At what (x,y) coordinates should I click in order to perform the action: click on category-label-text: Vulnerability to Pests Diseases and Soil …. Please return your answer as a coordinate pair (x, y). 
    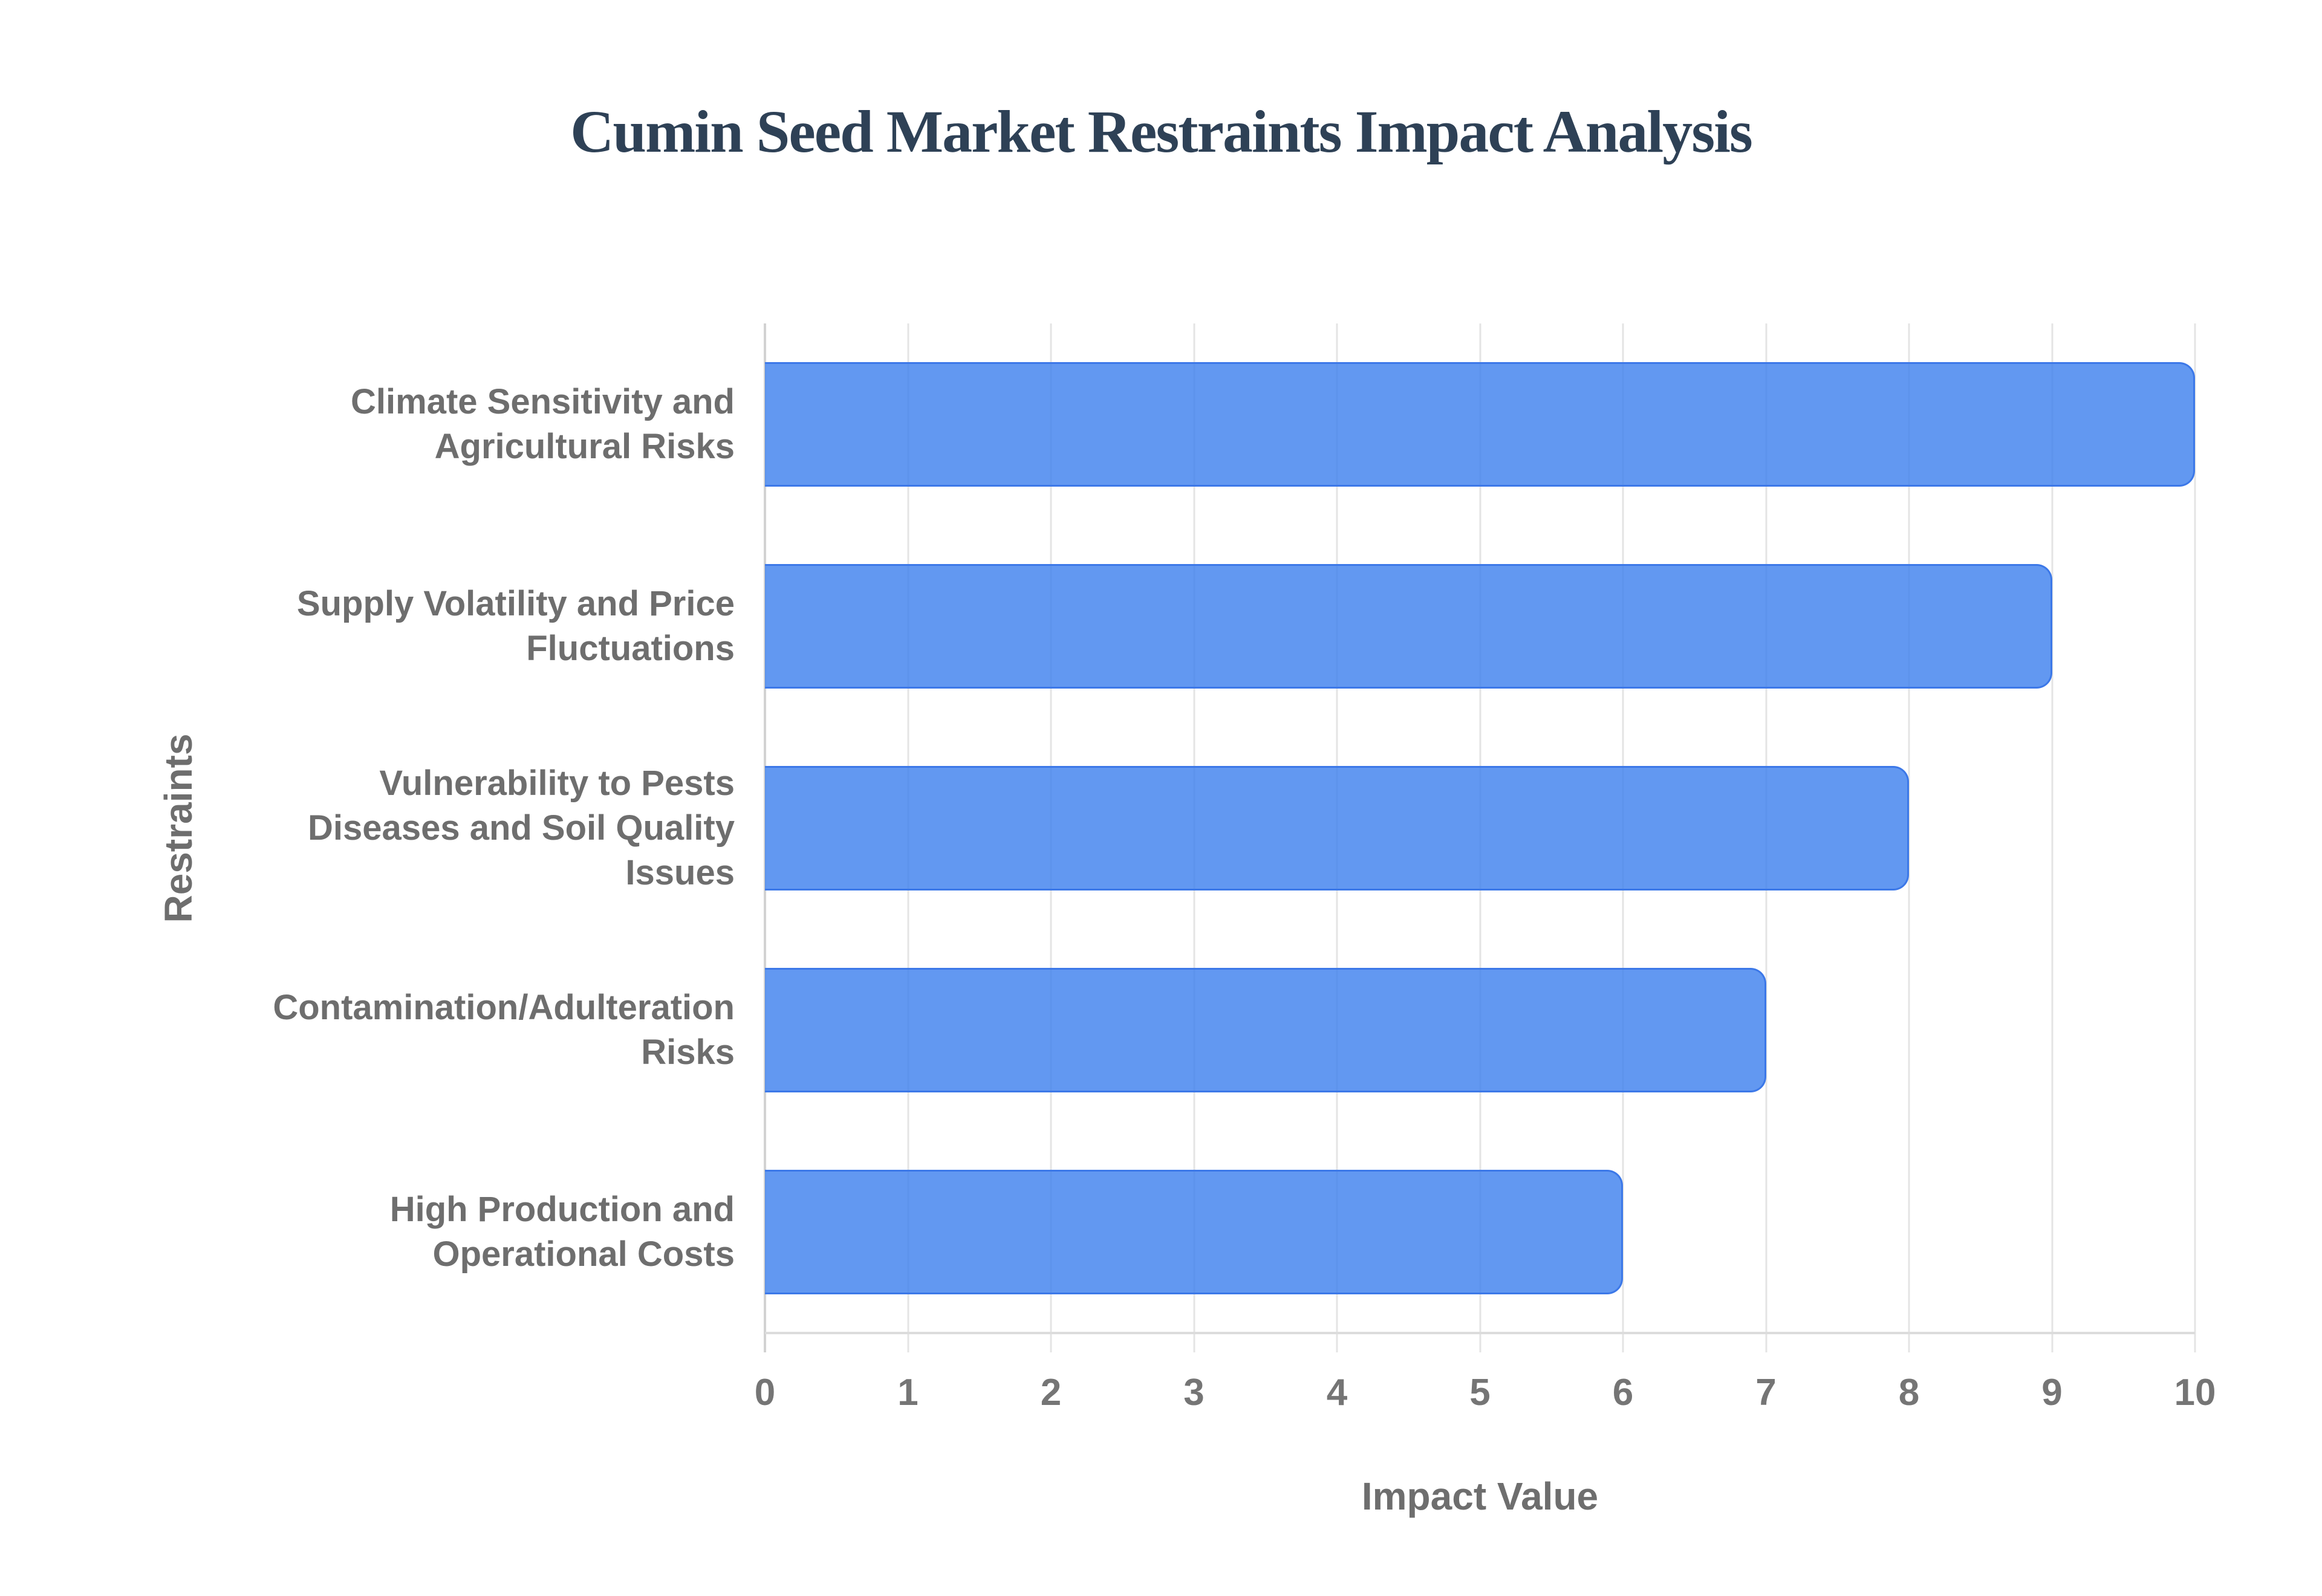
    Looking at the image, I should click on (521, 828).